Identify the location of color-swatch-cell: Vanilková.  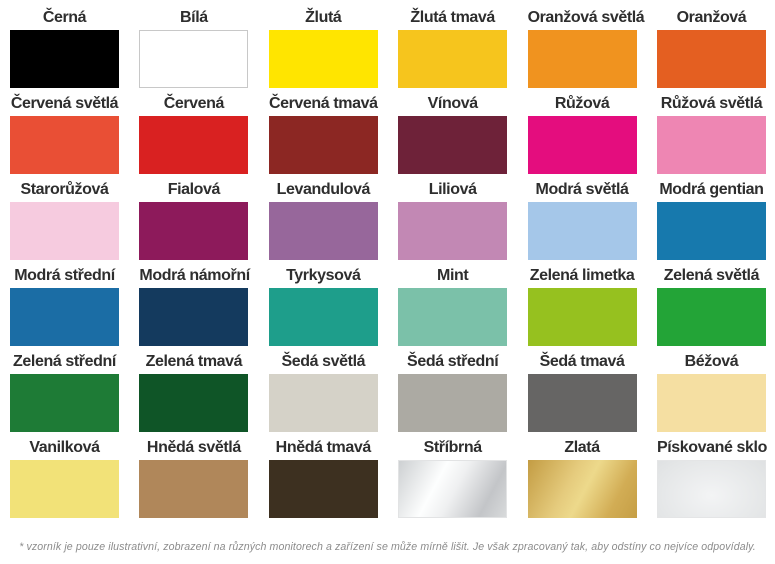
(64, 477).